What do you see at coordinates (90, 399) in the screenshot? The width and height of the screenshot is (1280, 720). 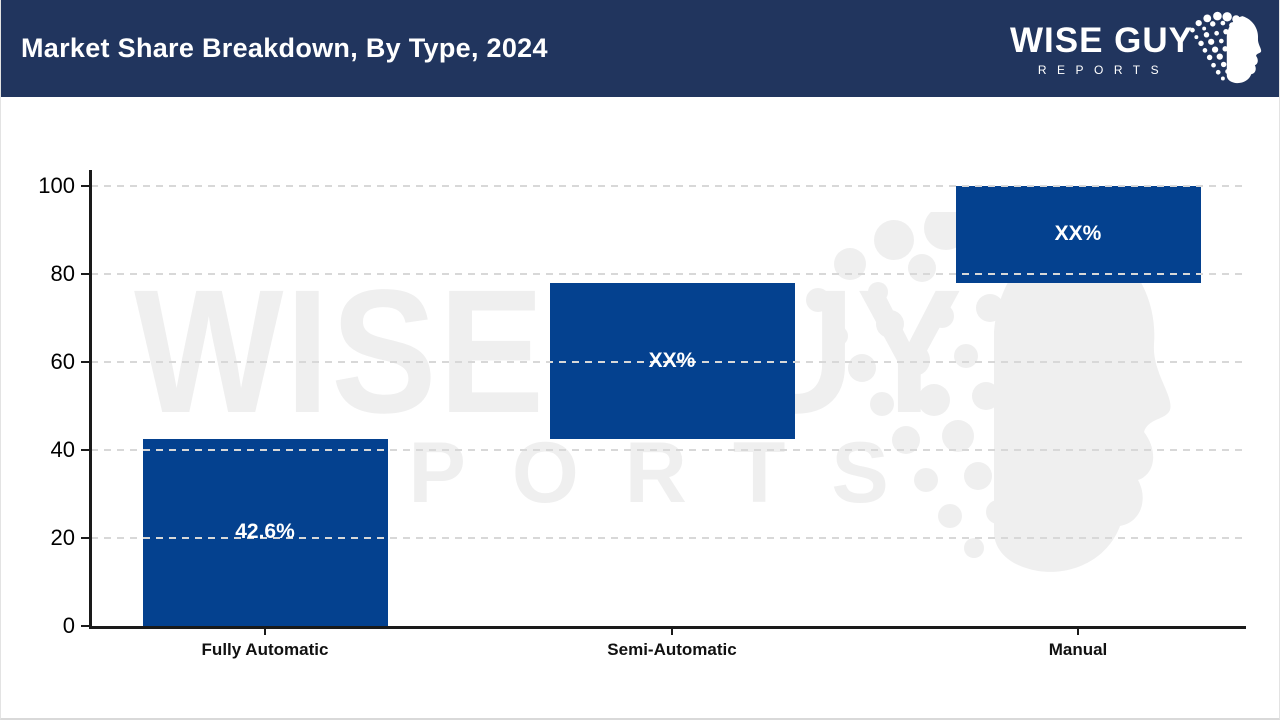 I see `y-axis-line` at bounding box center [90, 399].